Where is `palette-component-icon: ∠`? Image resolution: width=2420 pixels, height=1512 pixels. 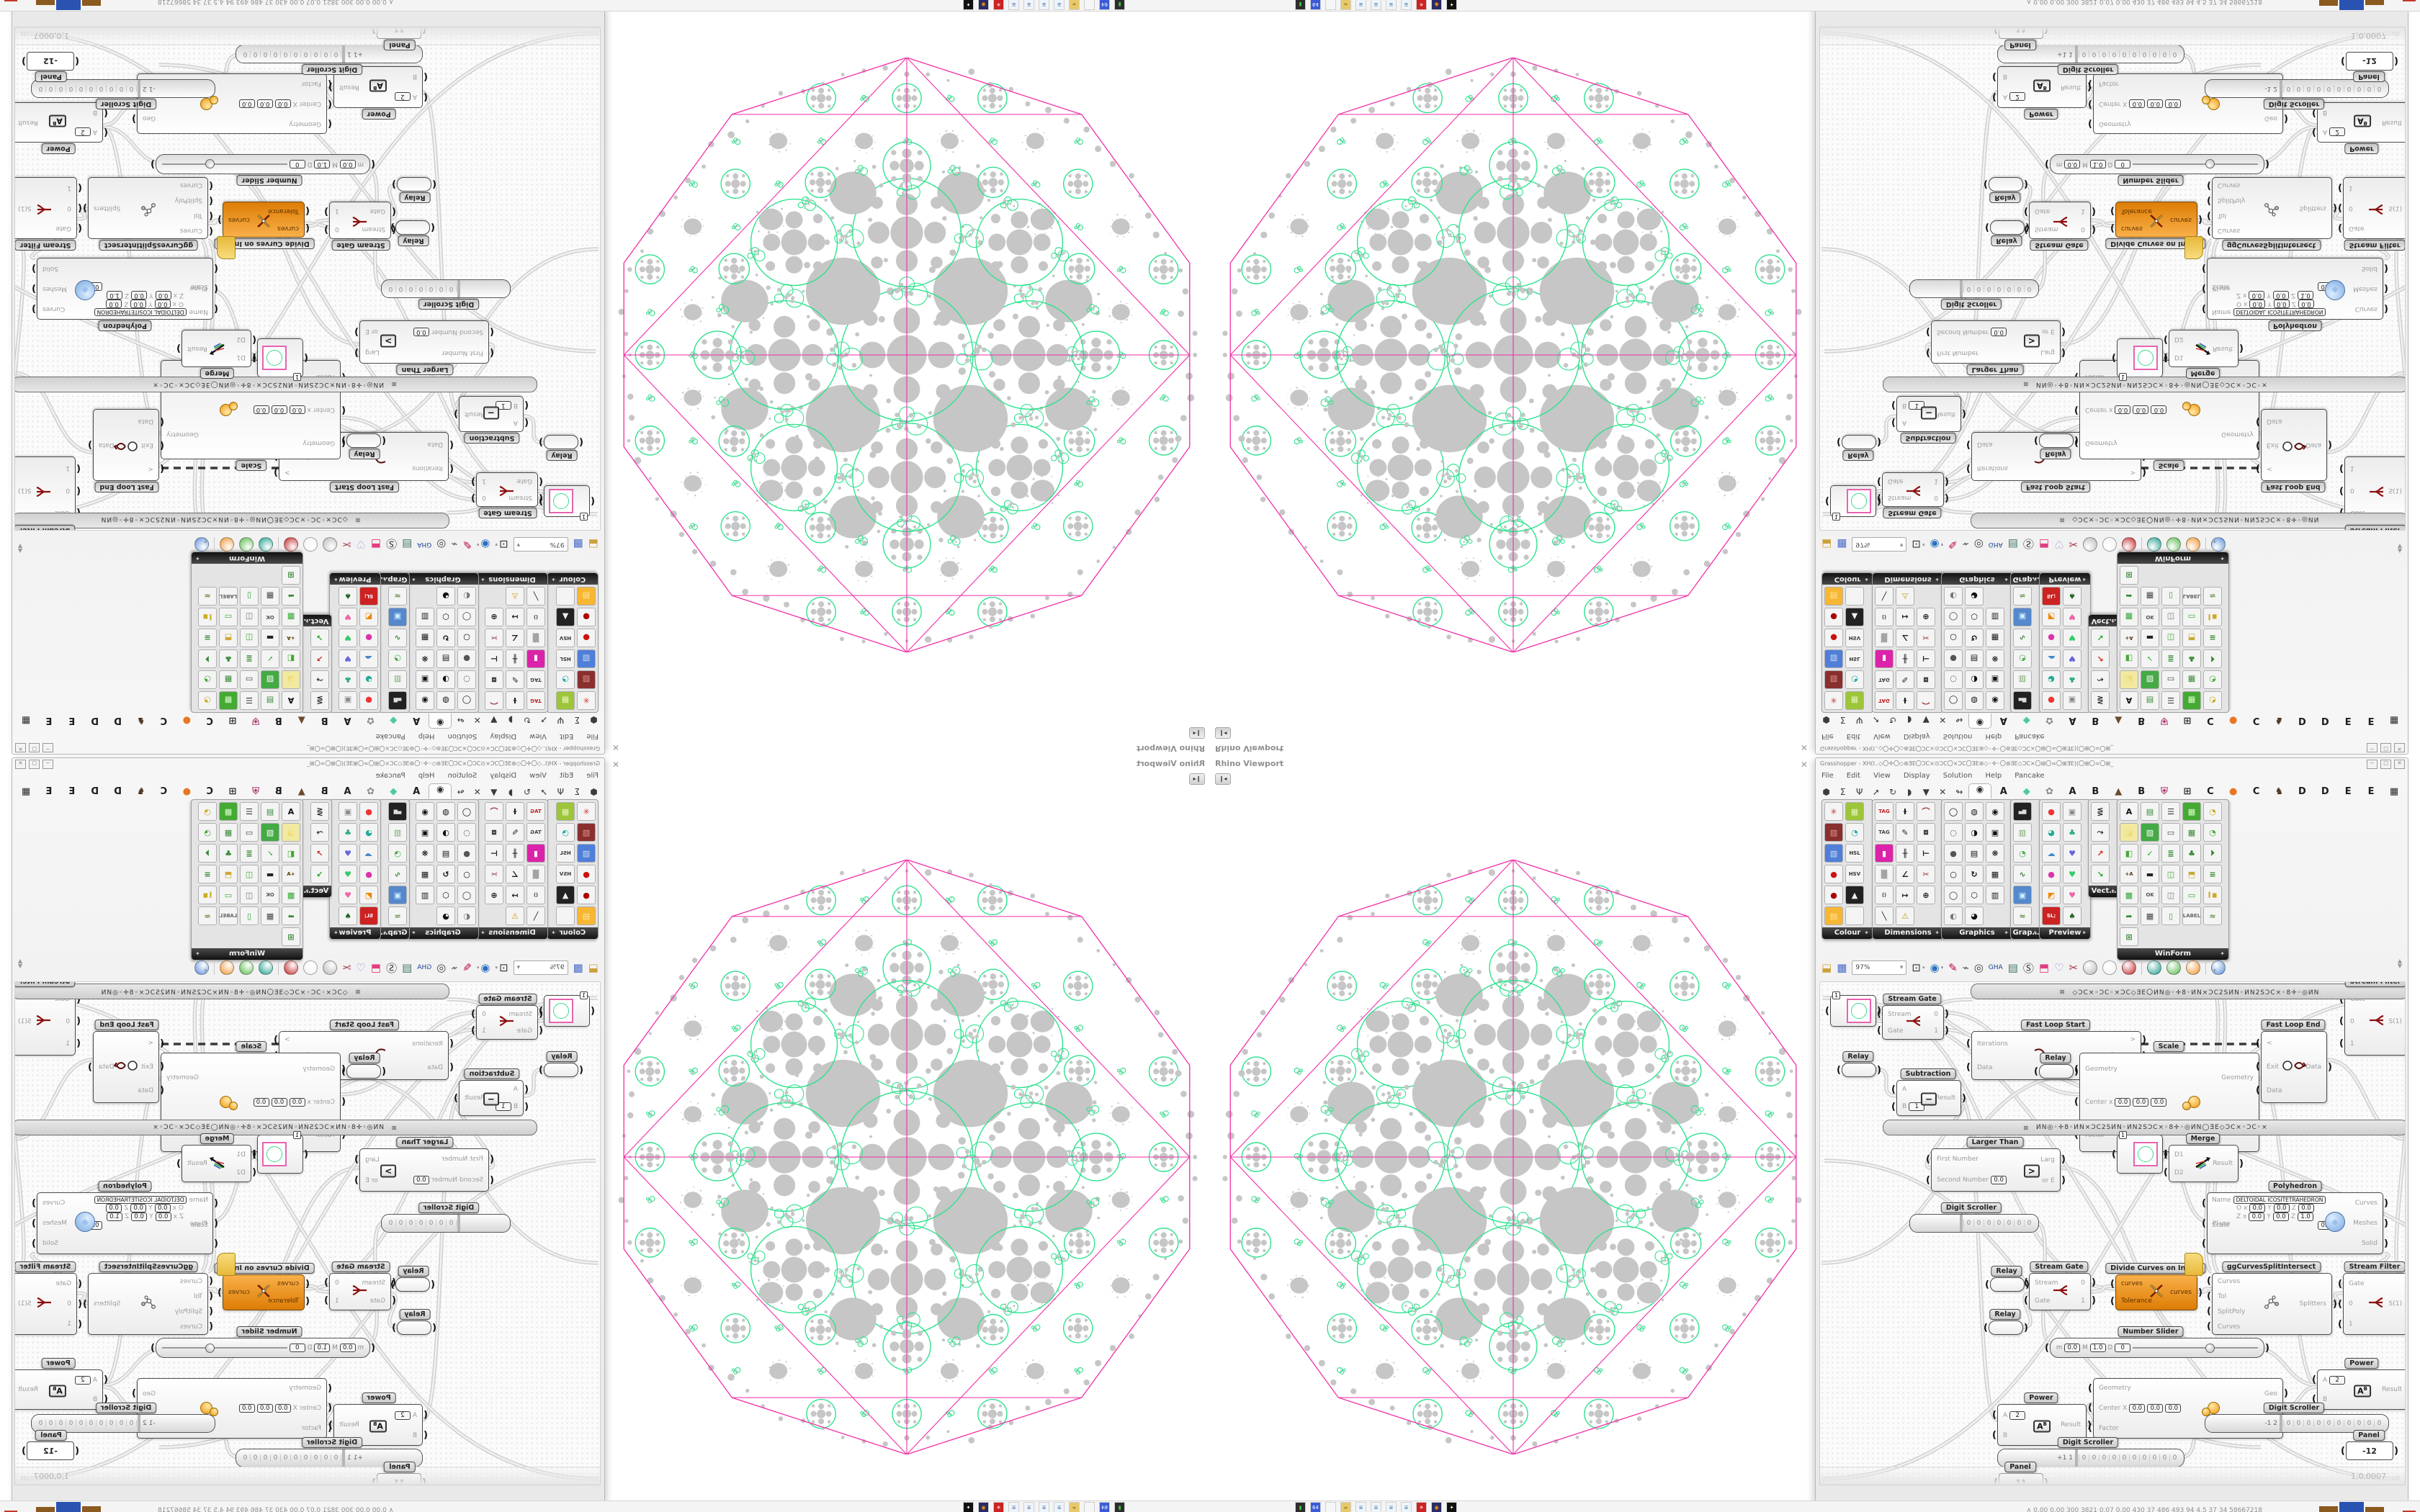 palette-component-icon: ∠ is located at coordinates (1905, 874).